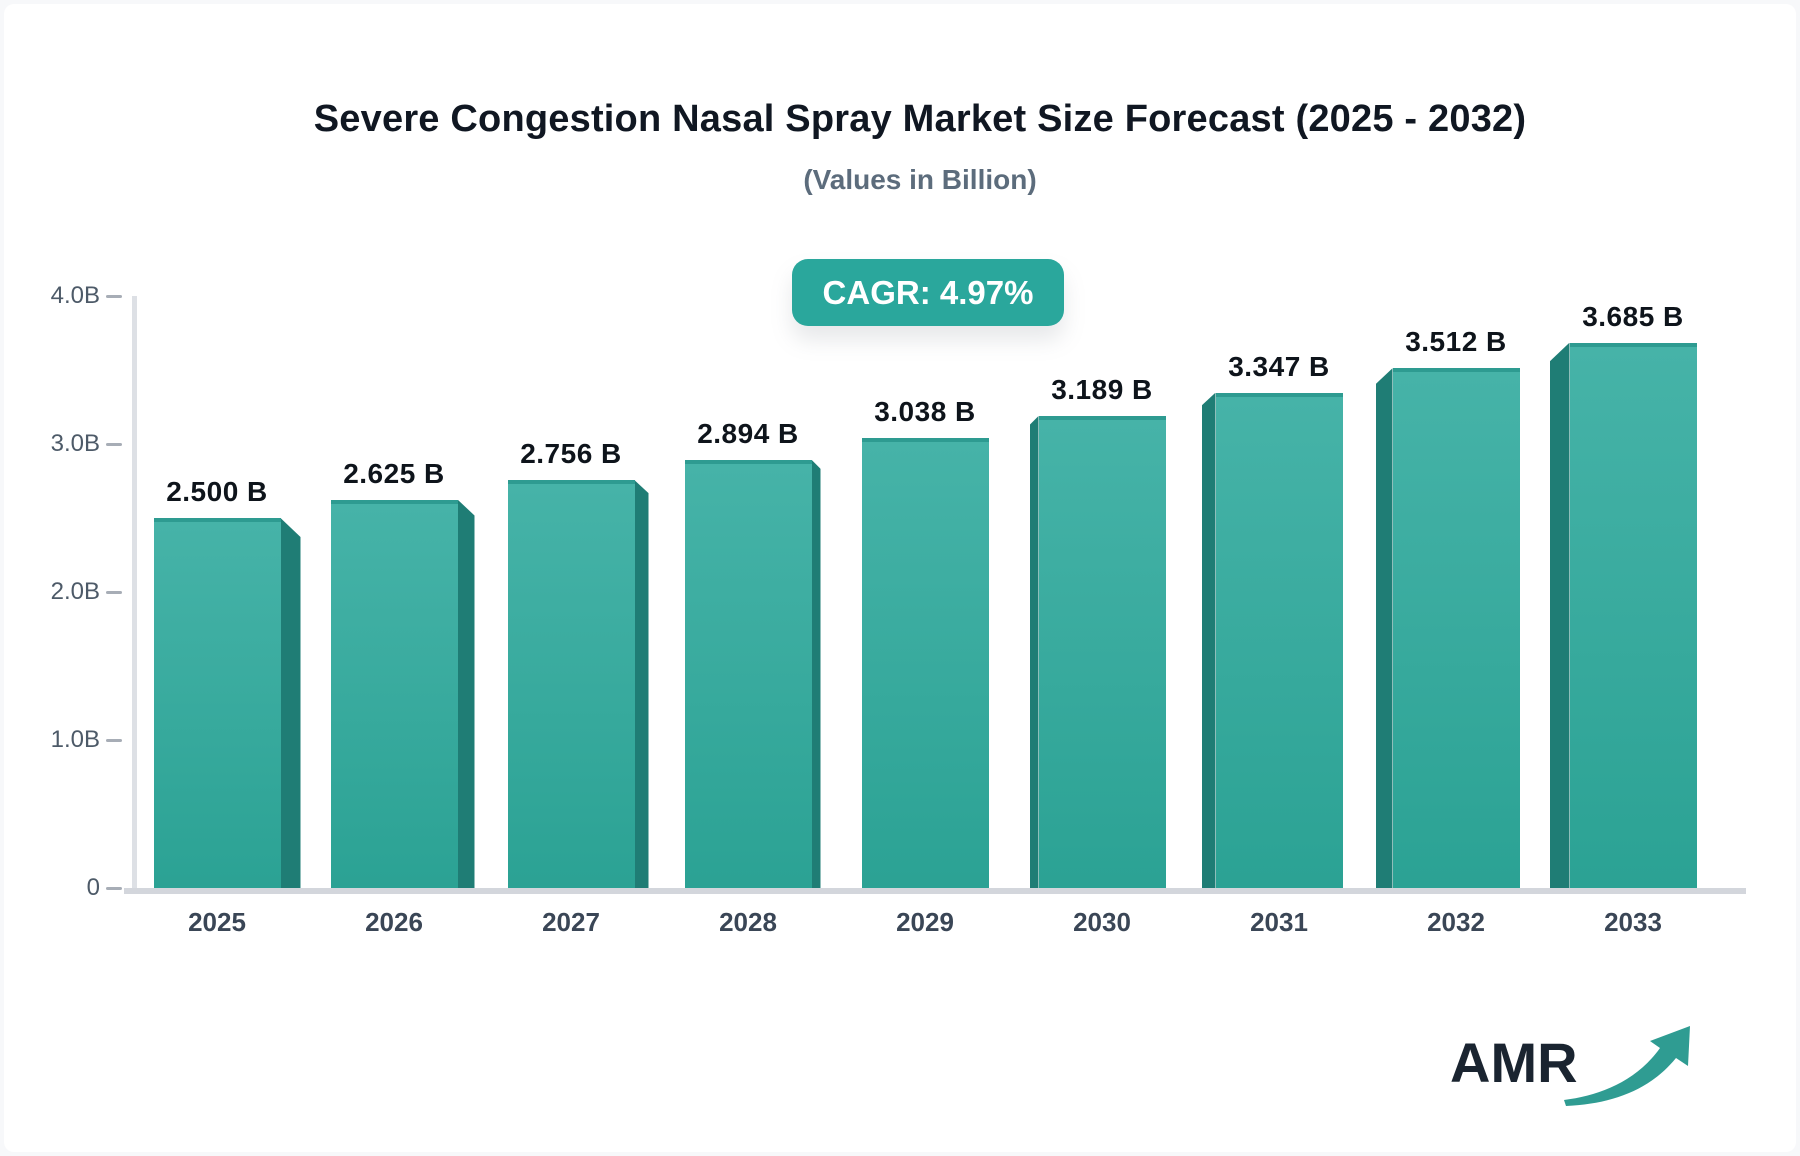 Image resolution: width=1800 pixels, height=1156 pixels. Describe the element at coordinates (935, 891) in the screenshot. I see `x-axis-baseline` at that location.